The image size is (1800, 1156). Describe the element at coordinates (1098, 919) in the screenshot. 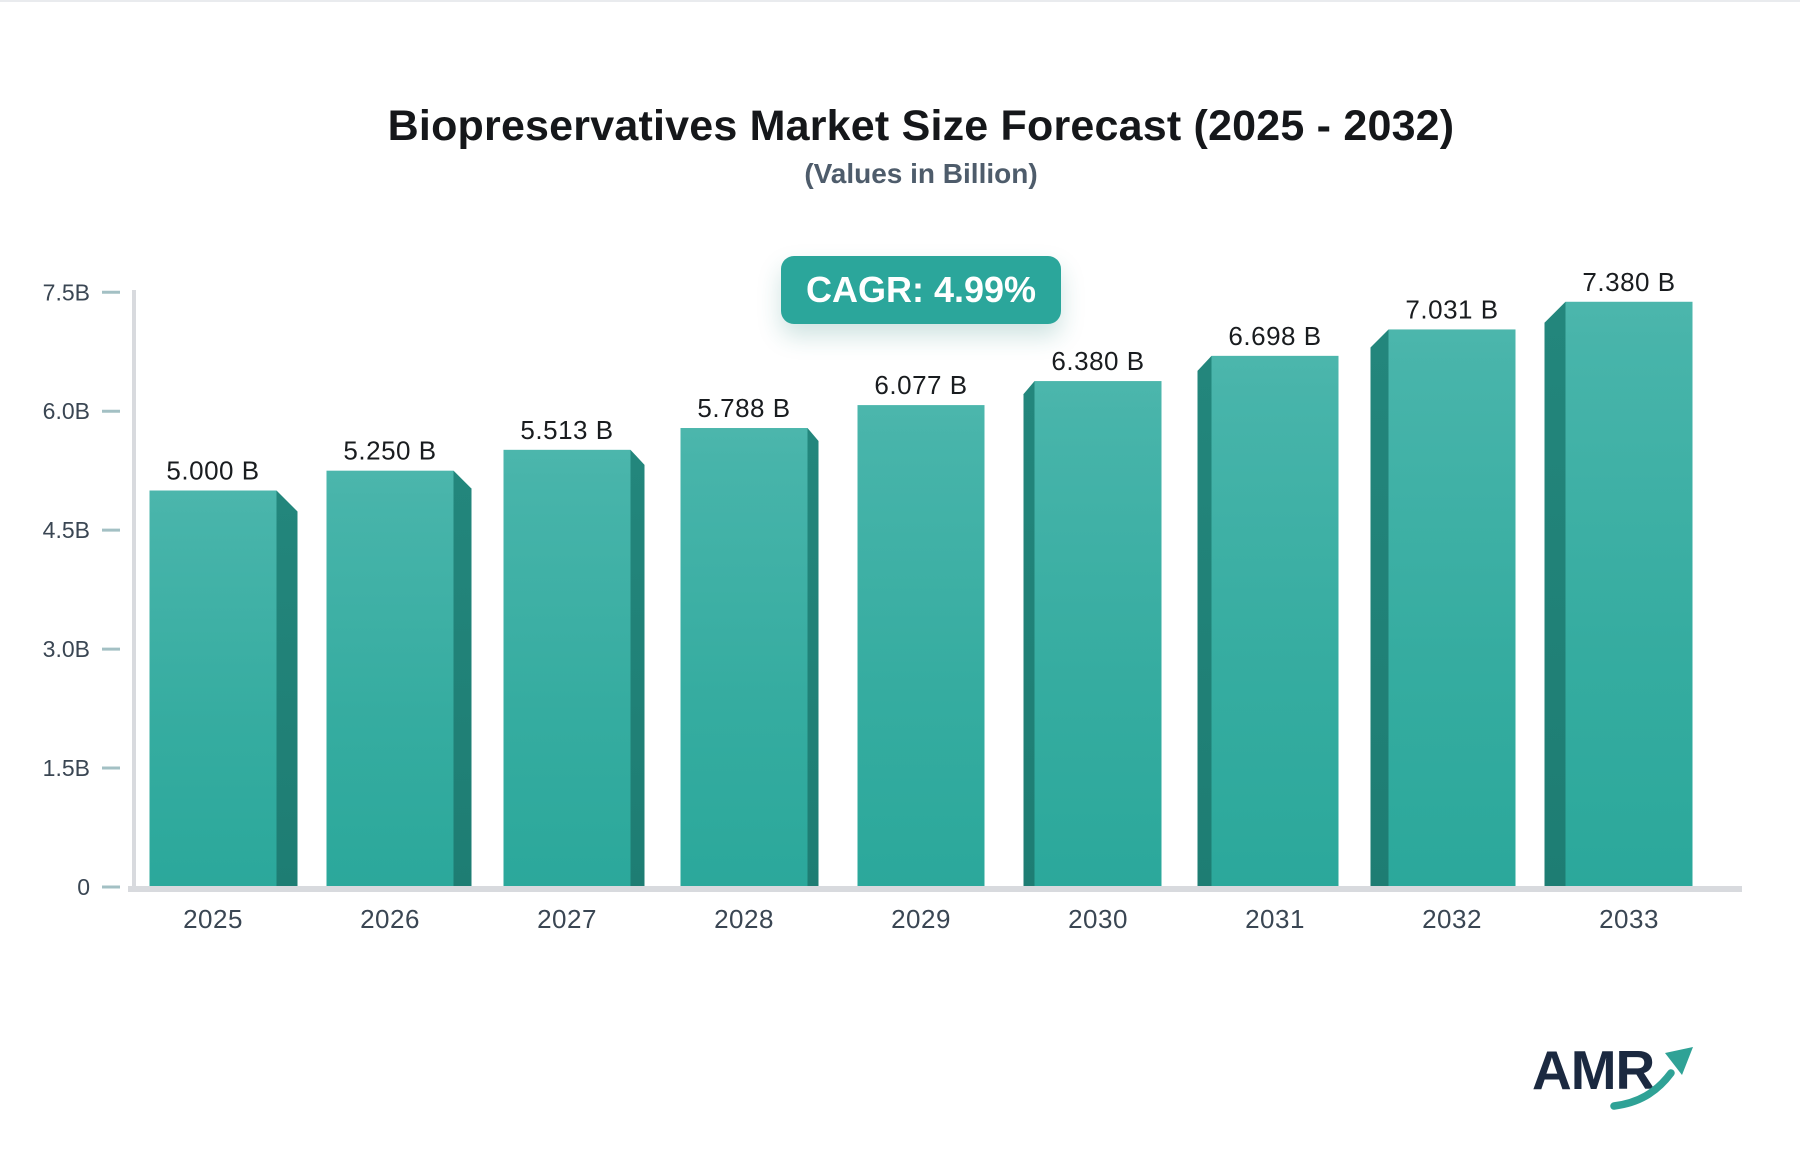

I see `x-axis-label: 2030` at that location.